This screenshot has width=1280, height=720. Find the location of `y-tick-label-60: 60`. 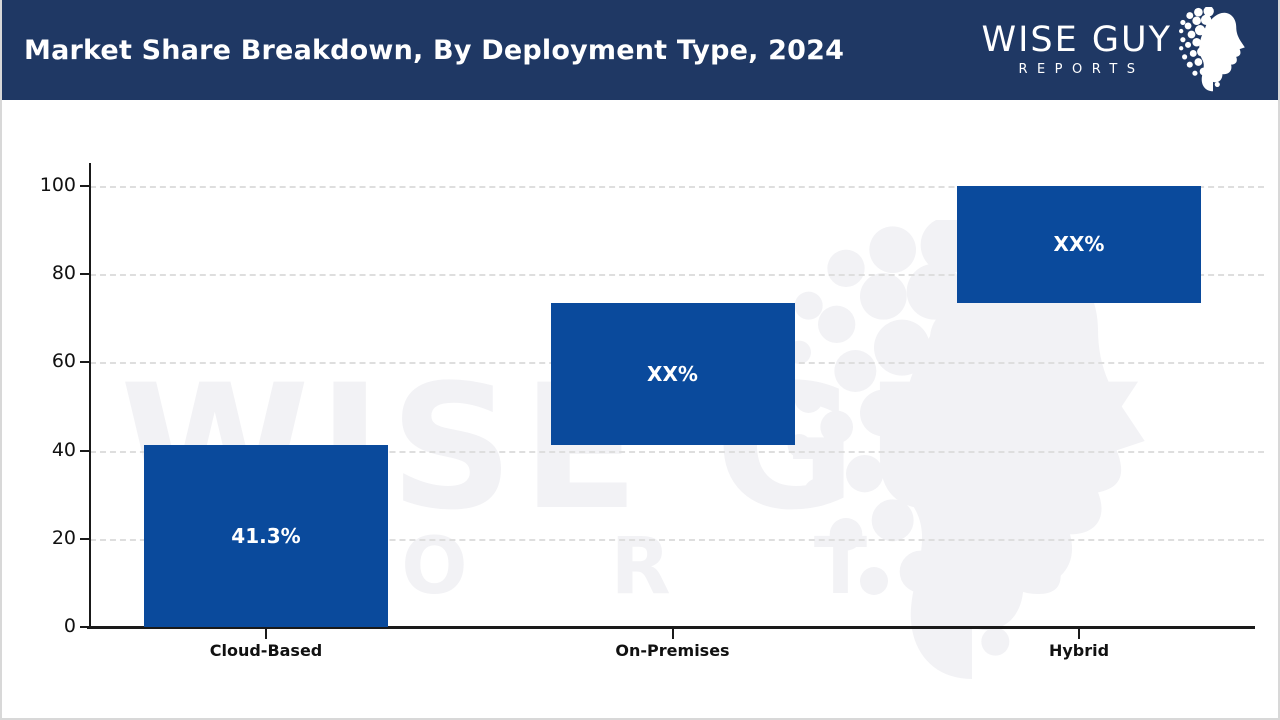

y-tick-label-60: 60 is located at coordinates (63, 361).